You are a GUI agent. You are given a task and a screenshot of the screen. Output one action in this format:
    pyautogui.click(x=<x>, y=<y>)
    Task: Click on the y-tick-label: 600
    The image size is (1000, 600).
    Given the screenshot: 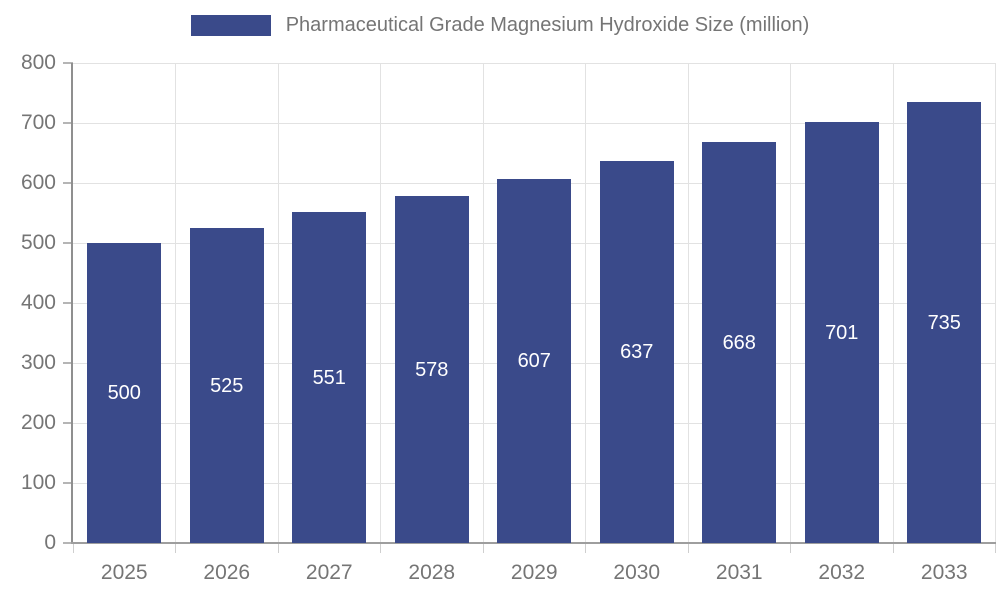 What is the action you would take?
    pyautogui.click(x=38, y=182)
    